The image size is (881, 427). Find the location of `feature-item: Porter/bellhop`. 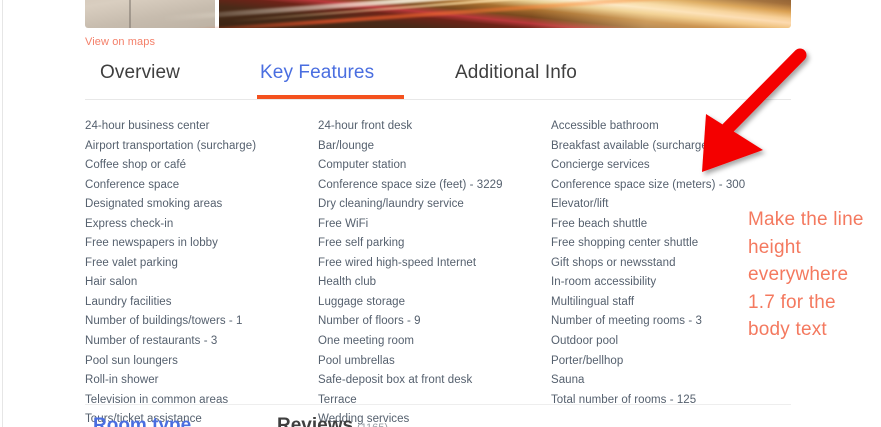

feature-item: Porter/bellhop is located at coordinates (587, 360).